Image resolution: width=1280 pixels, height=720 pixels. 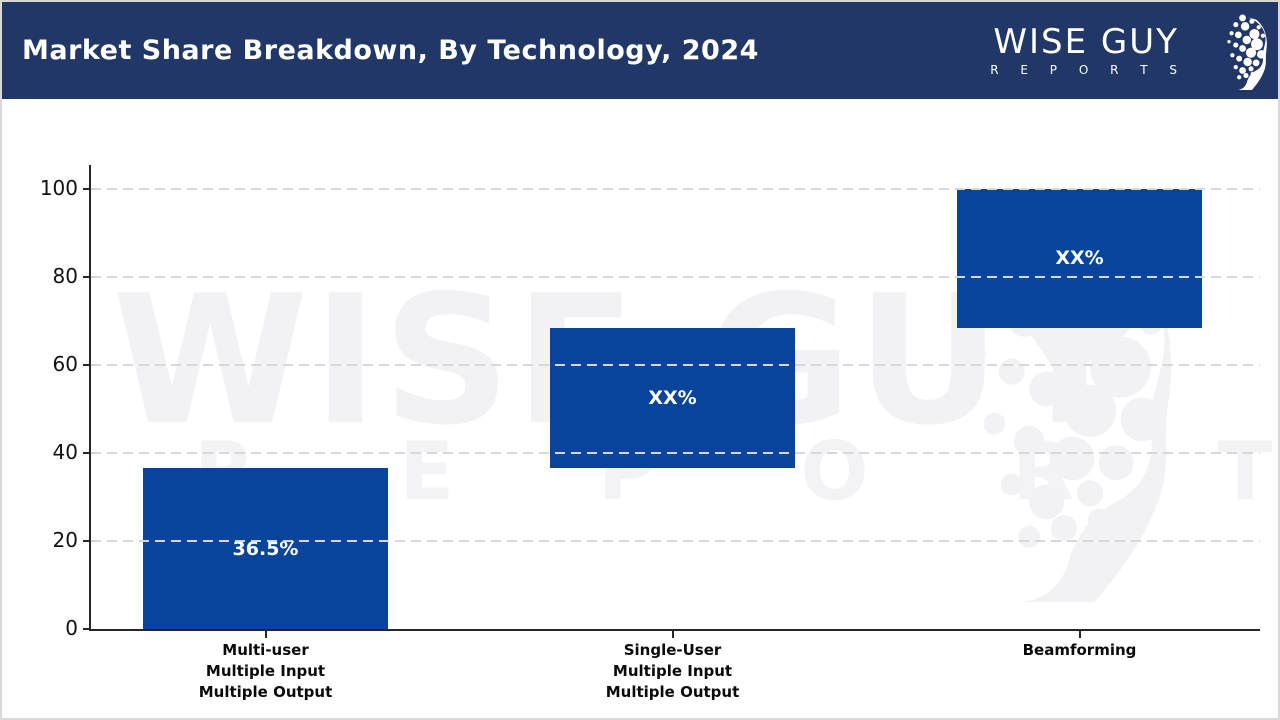 I want to click on logo-wordmark: WISE GUY, so click(x=1086, y=42).